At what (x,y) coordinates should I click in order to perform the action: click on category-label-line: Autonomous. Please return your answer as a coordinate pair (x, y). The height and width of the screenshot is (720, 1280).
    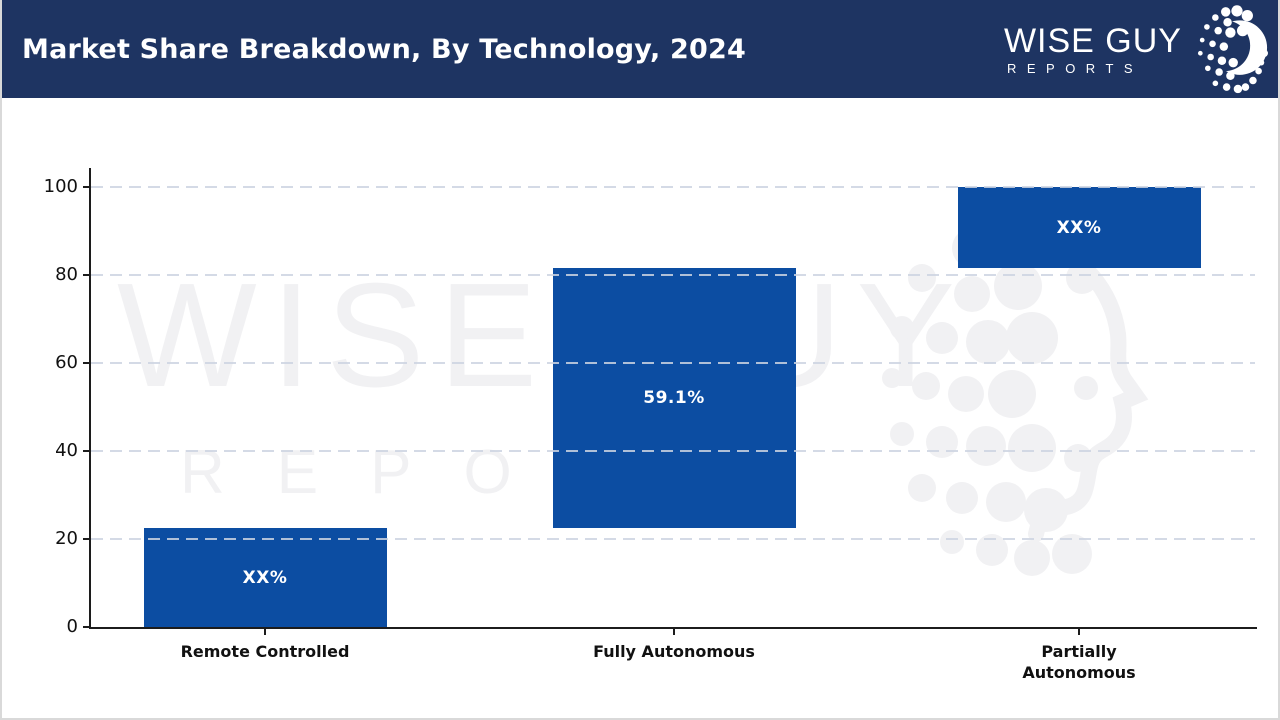
    Looking at the image, I should click on (1079, 672).